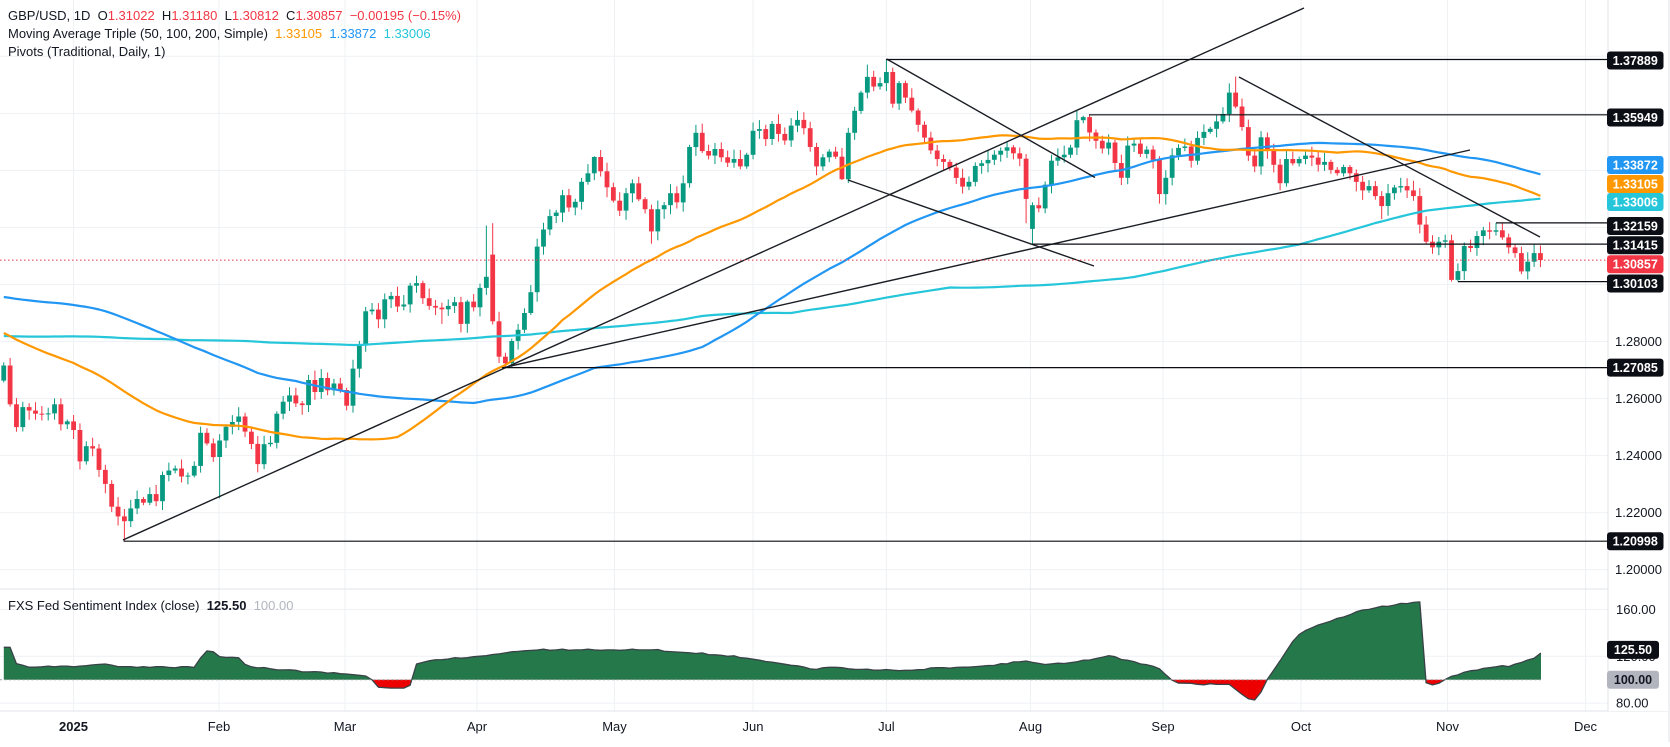 Image resolution: width=1670 pixels, height=747 pixels. I want to click on svg-text: 1.33006, so click(1635, 202).